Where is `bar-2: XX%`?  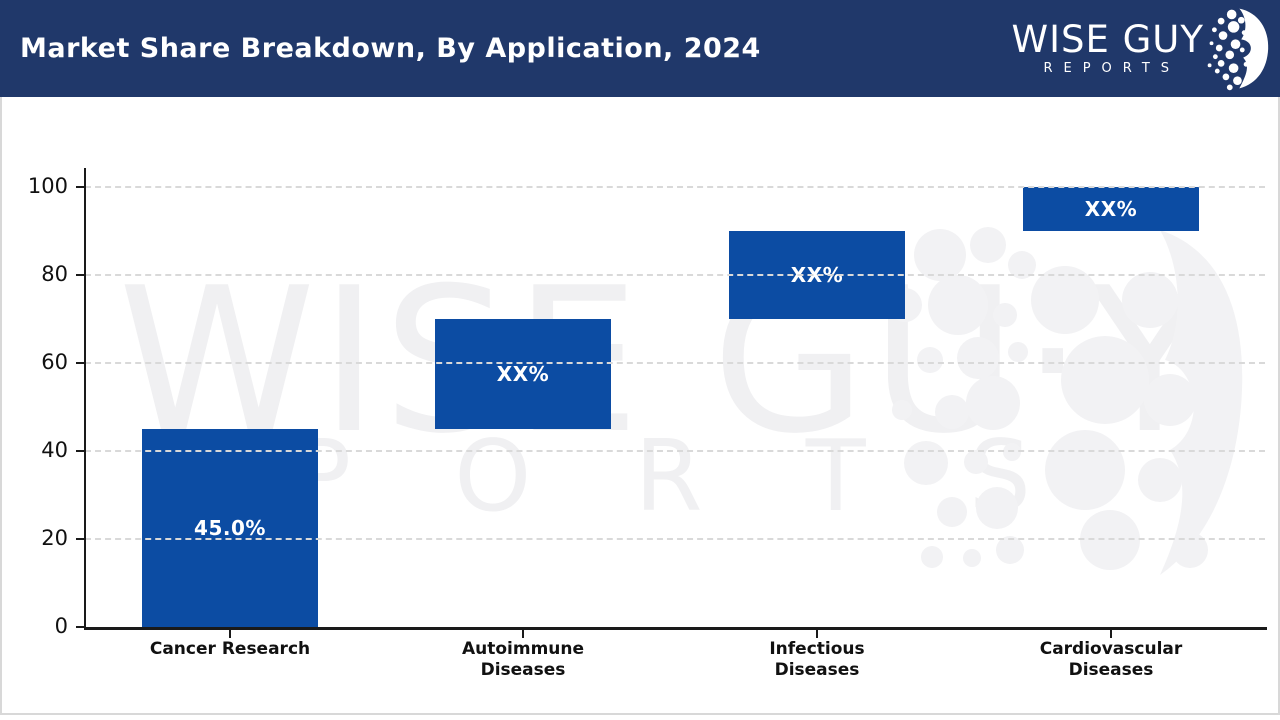 bar-2: XX% is located at coordinates (523, 374).